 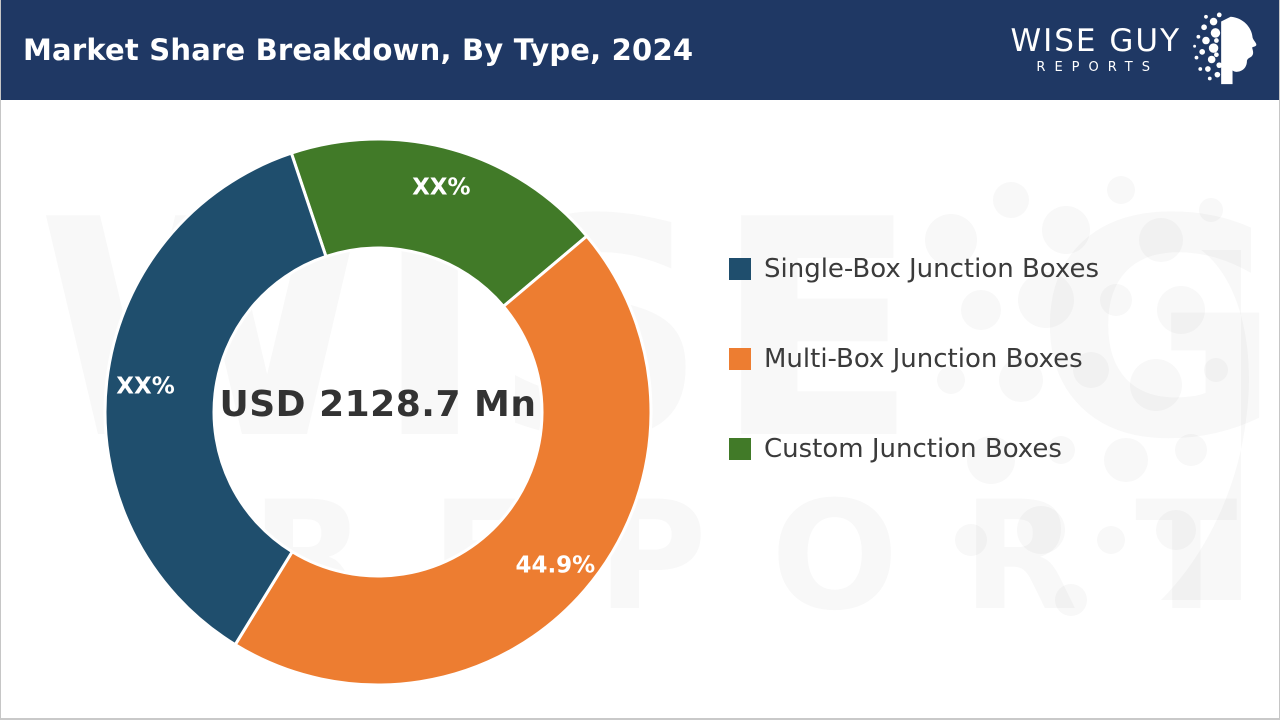 What do you see at coordinates (378, 404) in the screenshot?
I see `donut-center-total: USD 2128.7 Mn` at bounding box center [378, 404].